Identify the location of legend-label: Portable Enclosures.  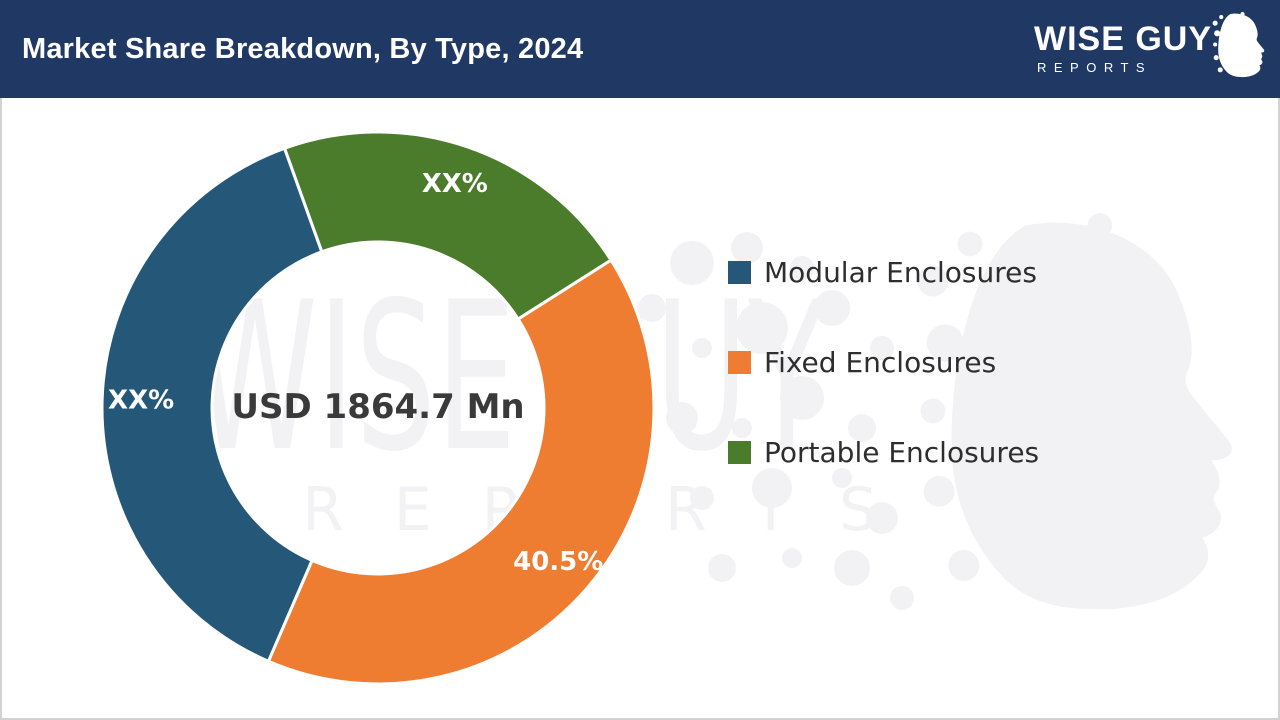
(902, 452).